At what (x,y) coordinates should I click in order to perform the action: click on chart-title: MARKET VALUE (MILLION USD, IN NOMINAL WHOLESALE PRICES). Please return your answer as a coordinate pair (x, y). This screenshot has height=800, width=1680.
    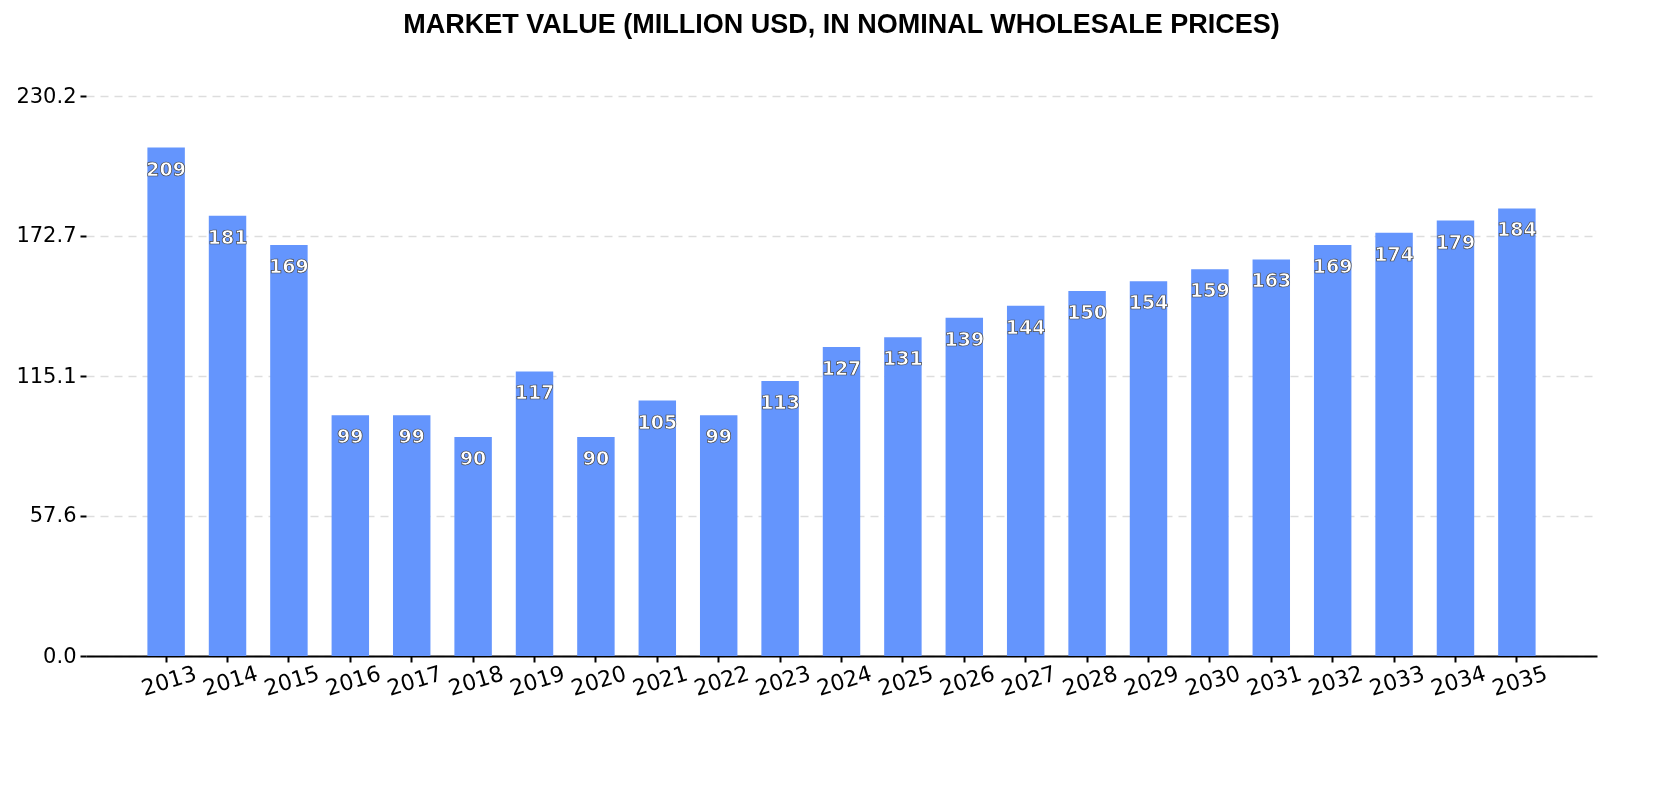
    Looking at the image, I should click on (841, 24).